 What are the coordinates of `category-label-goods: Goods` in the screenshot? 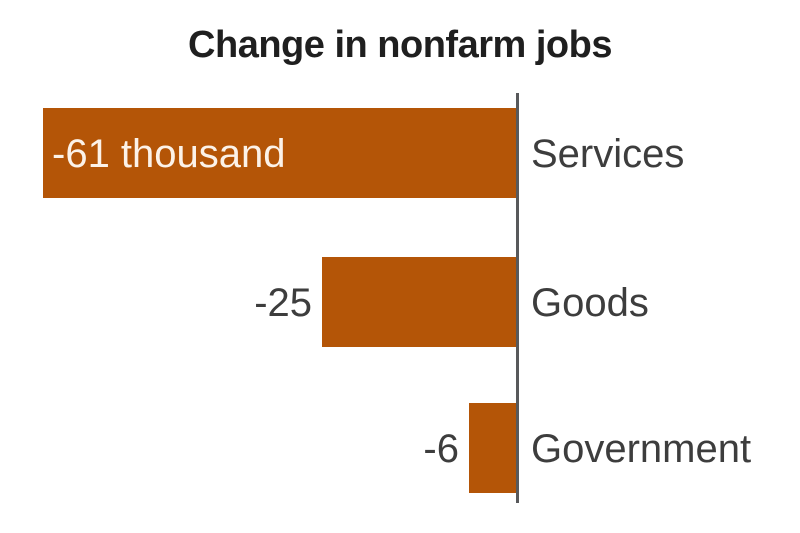 It's located at (590, 303).